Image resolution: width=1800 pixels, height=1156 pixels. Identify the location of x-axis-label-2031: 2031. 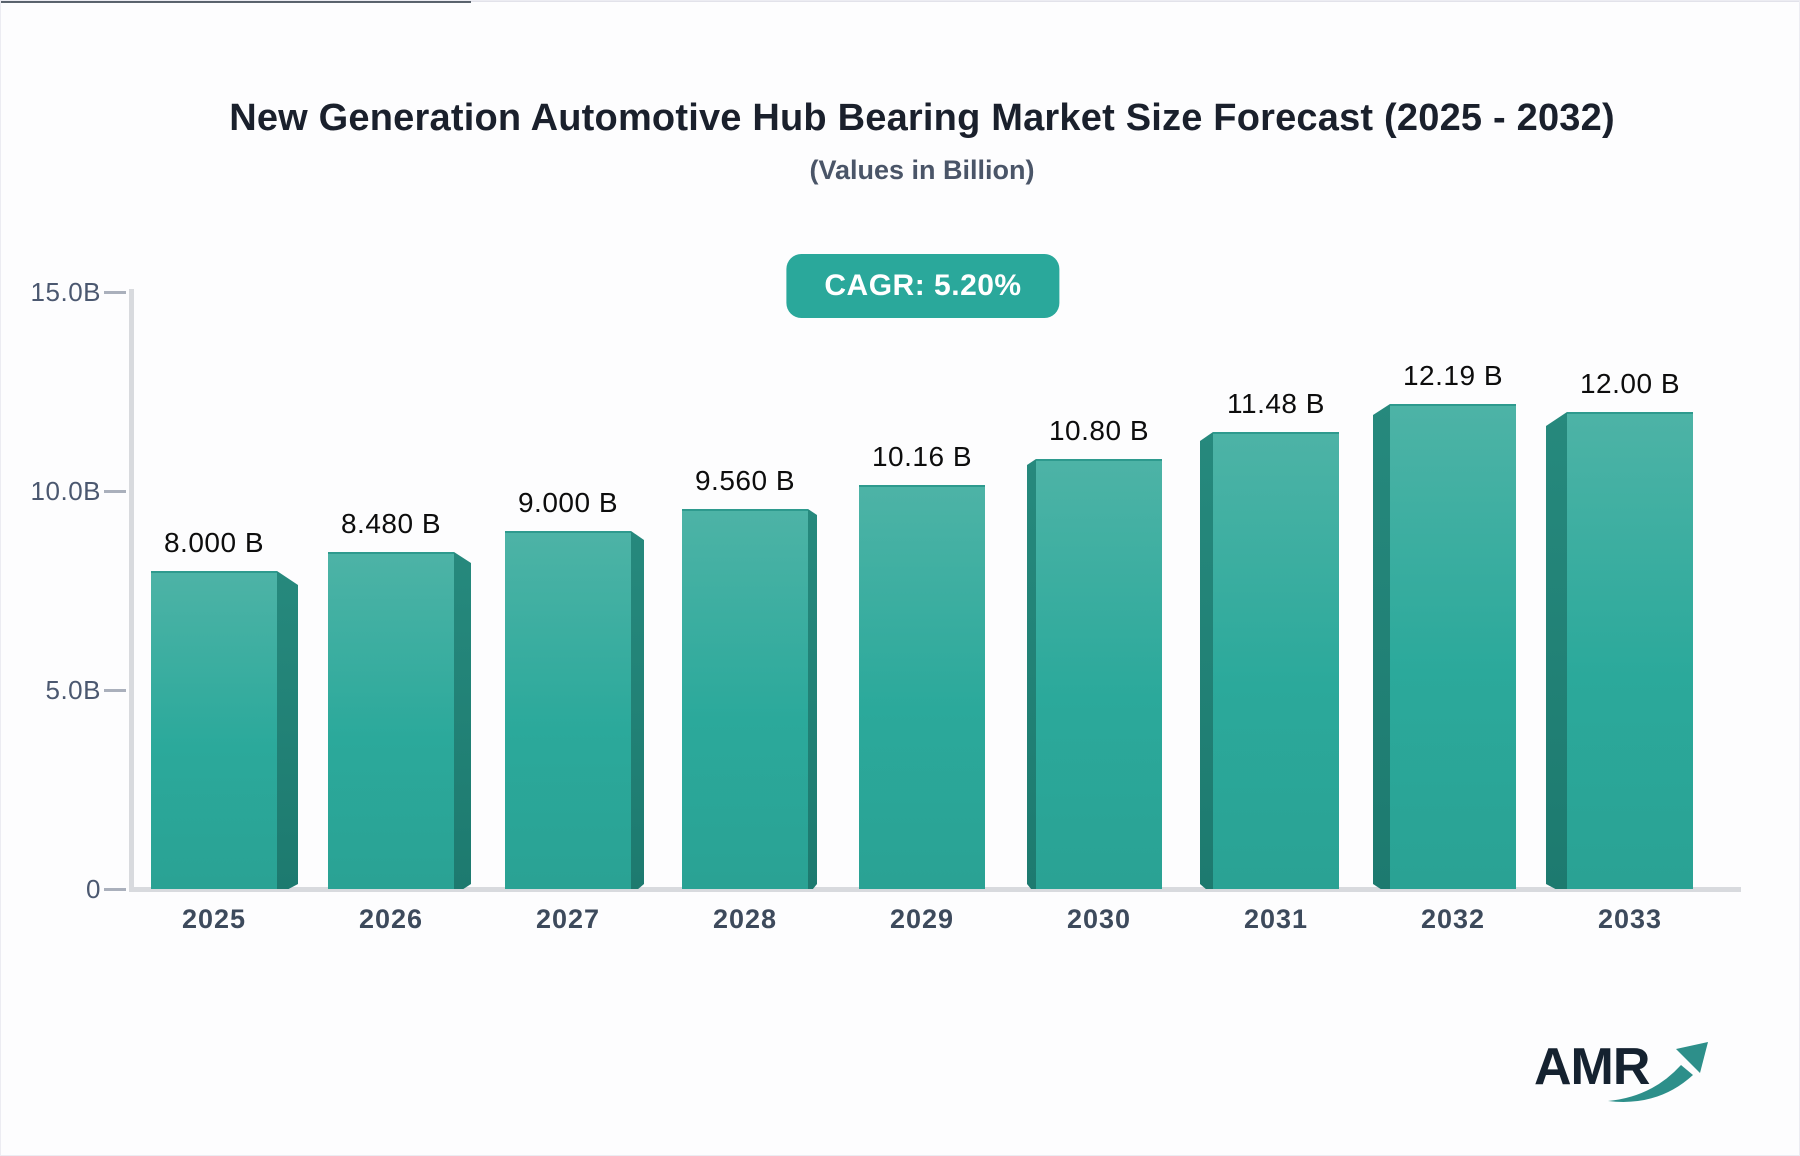
(1276, 919).